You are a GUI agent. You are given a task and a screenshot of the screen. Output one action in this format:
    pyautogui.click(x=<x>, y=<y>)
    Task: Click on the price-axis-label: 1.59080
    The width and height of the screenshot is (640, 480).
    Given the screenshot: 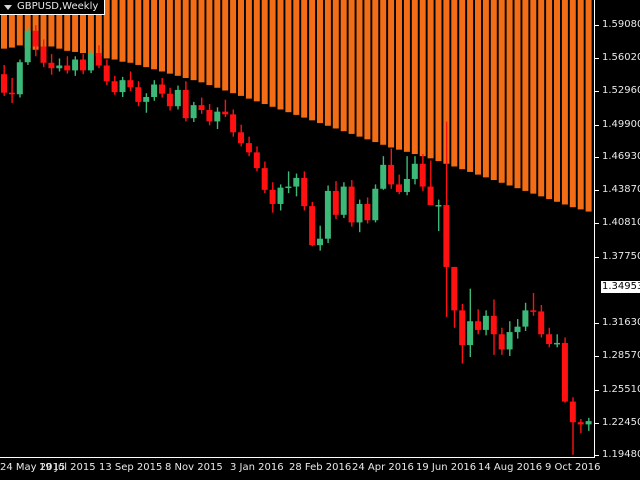 What is the action you would take?
    pyautogui.click(x=621, y=24)
    